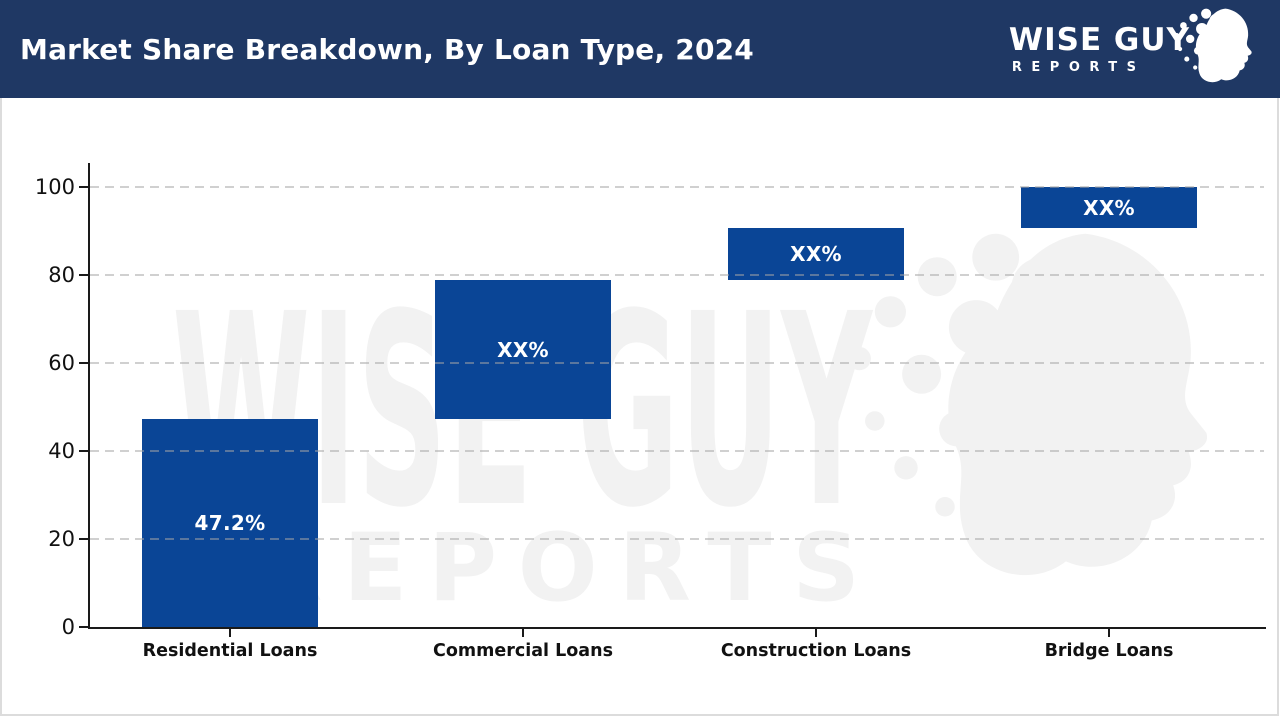 This screenshot has height=720, width=1280. What do you see at coordinates (1213, 45) in the screenshot?
I see `face-profile-icon` at bounding box center [1213, 45].